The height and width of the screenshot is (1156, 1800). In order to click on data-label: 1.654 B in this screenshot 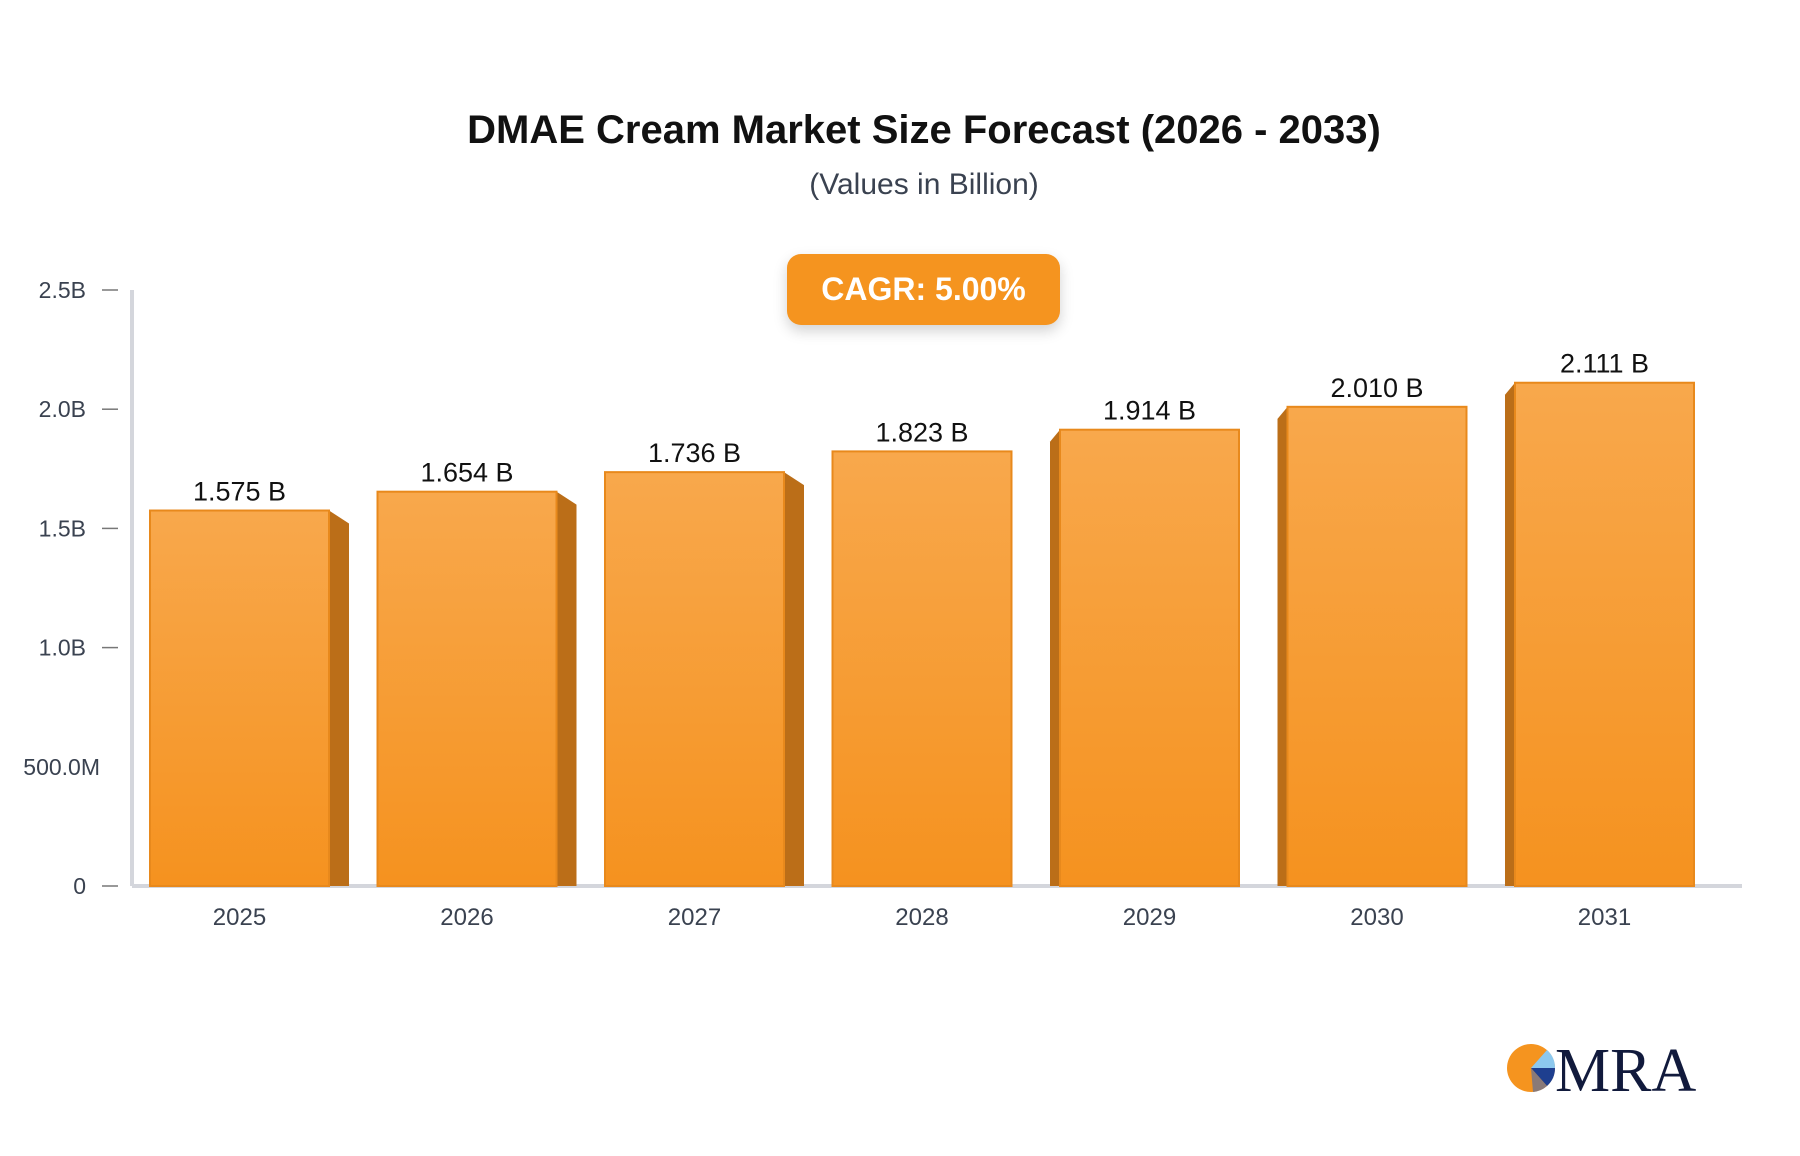, I will do `click(466, 473)`.